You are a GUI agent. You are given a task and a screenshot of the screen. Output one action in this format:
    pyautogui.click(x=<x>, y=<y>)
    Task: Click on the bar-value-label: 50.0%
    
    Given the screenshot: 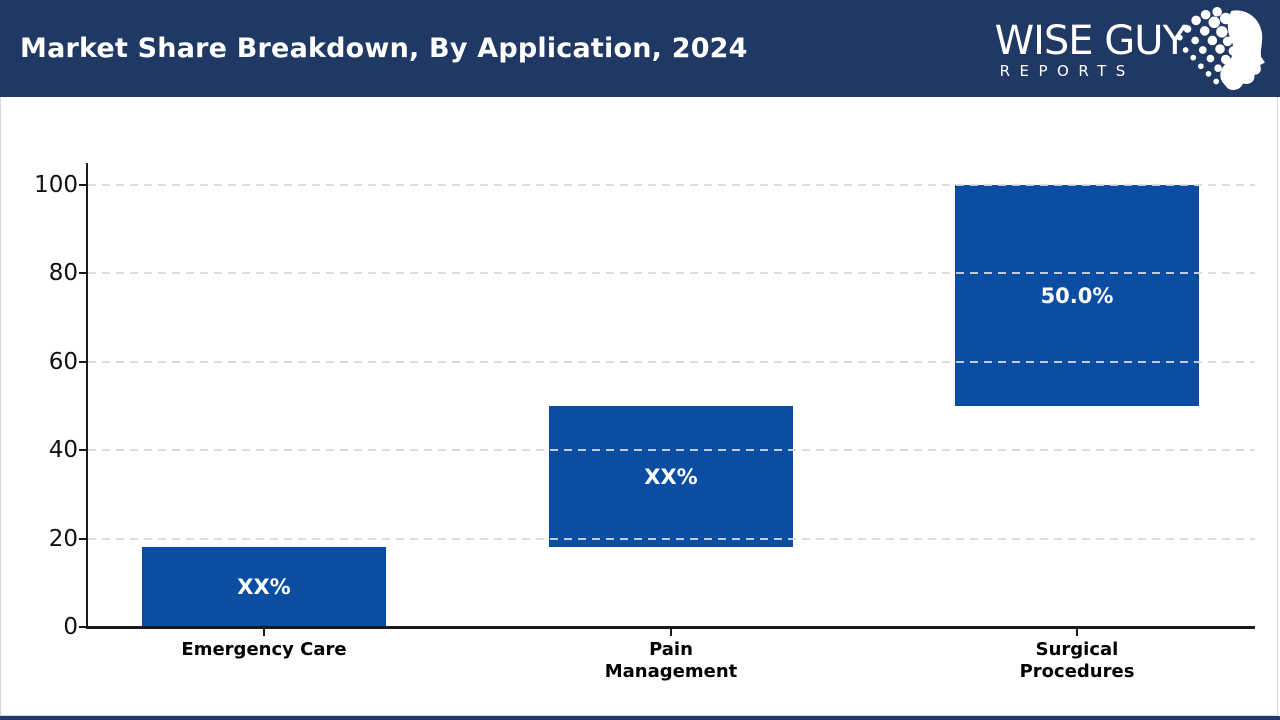 What is the action you would take?
    pyautogui.click(x=1077, y=295)
    